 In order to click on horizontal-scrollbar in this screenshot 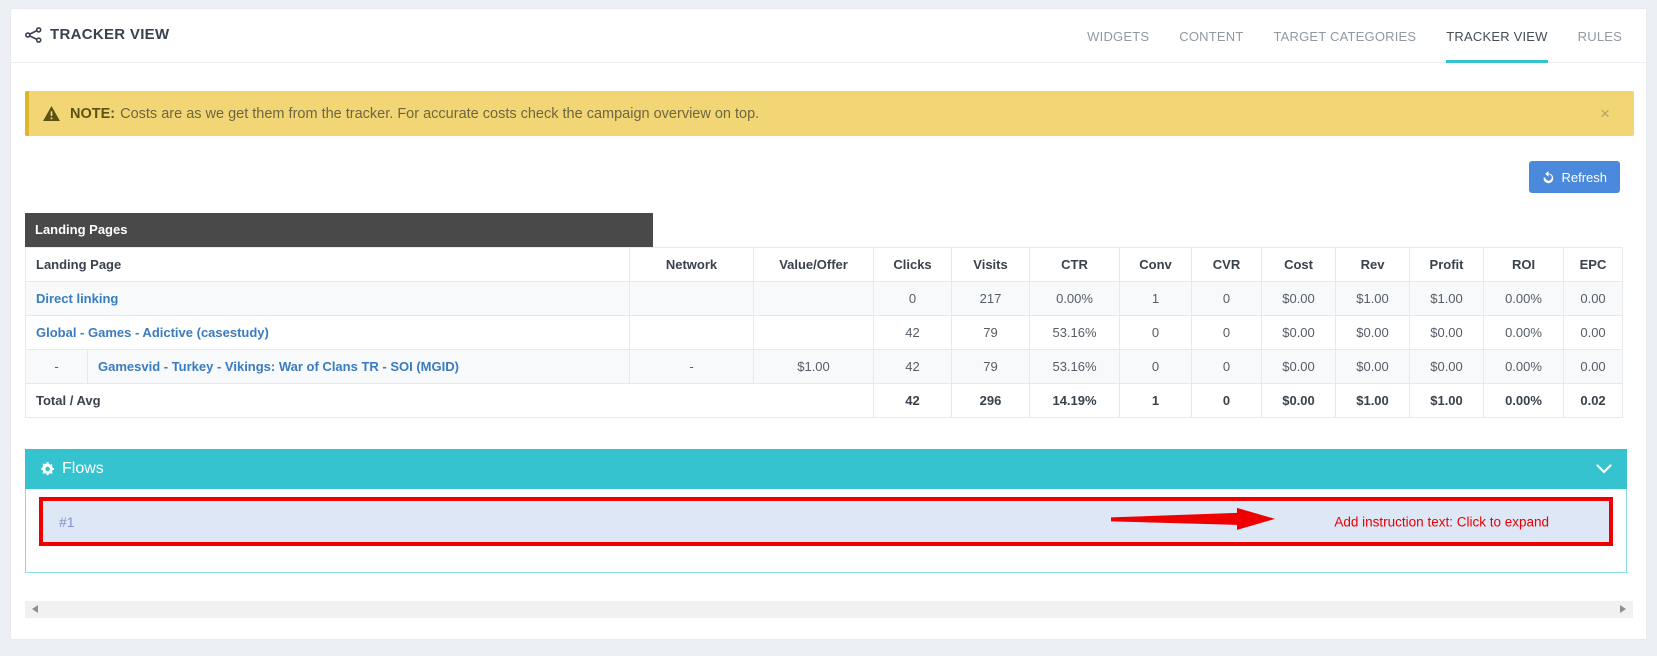, I will do `click(829, 609)`.